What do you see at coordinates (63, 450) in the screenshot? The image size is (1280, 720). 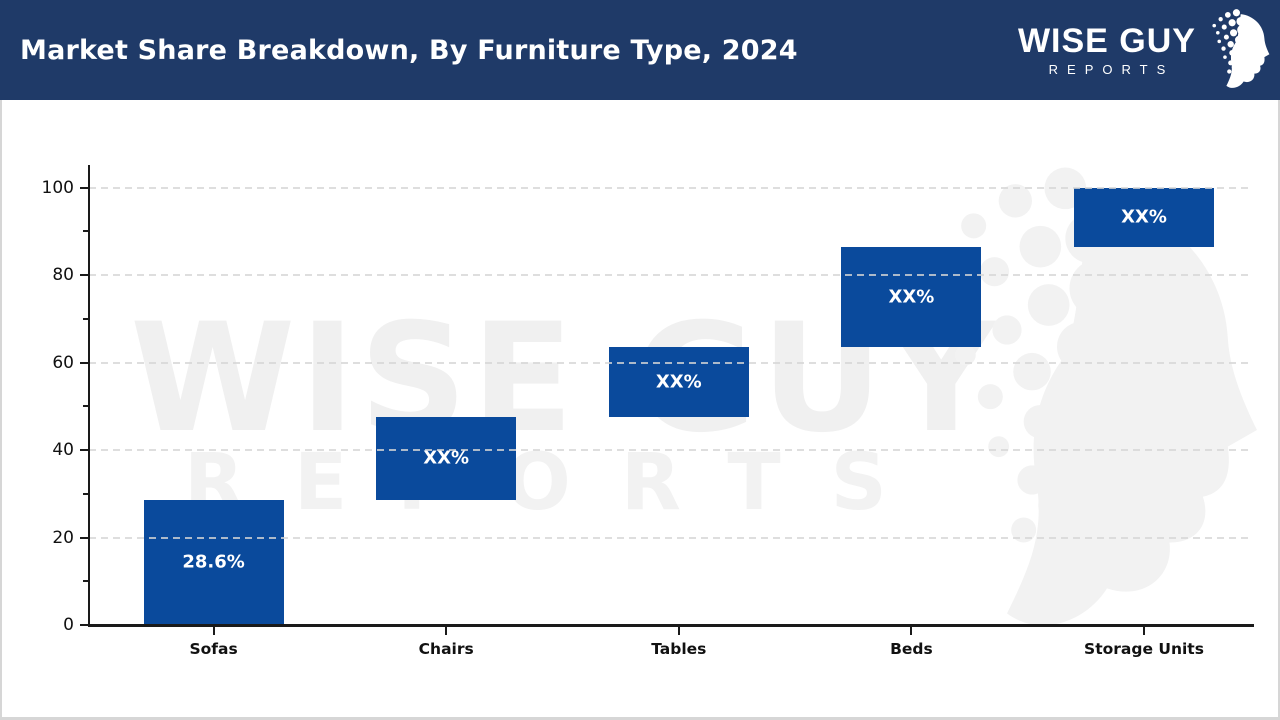 I see `y-tick-label: 40` at bounding box center [63, 450].